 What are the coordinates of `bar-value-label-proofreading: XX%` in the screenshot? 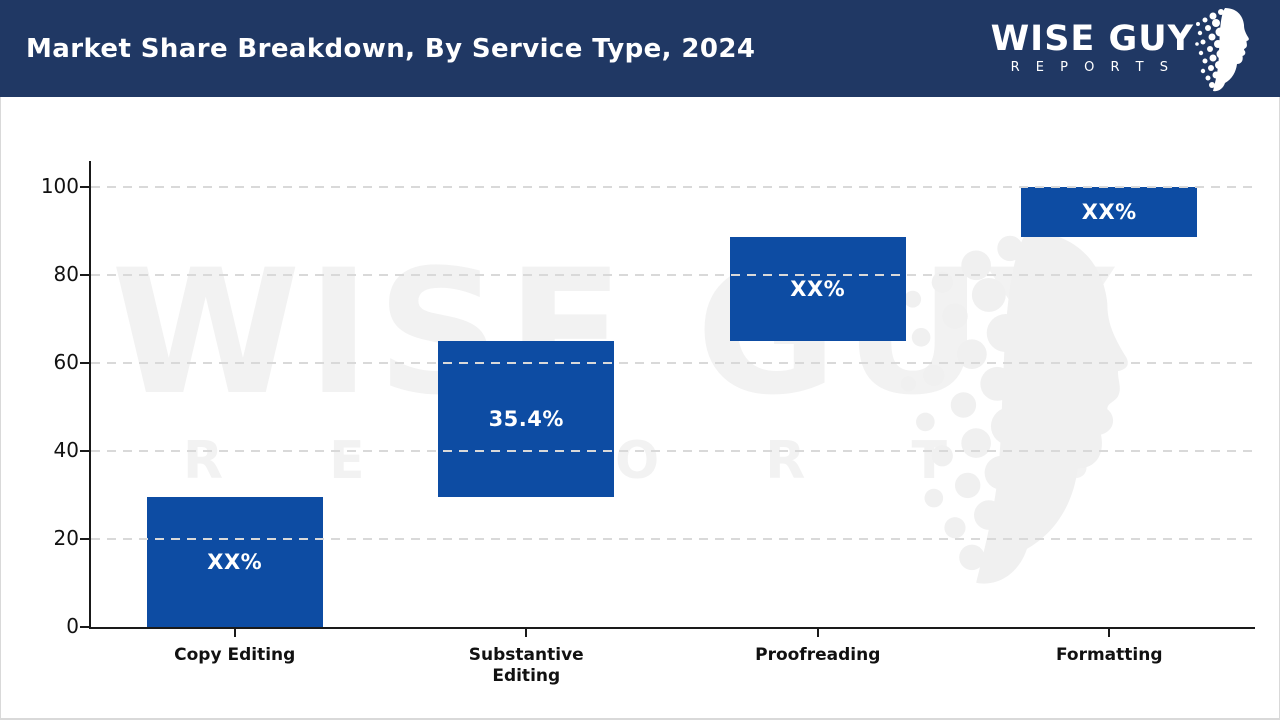 It's located at (818, 289).